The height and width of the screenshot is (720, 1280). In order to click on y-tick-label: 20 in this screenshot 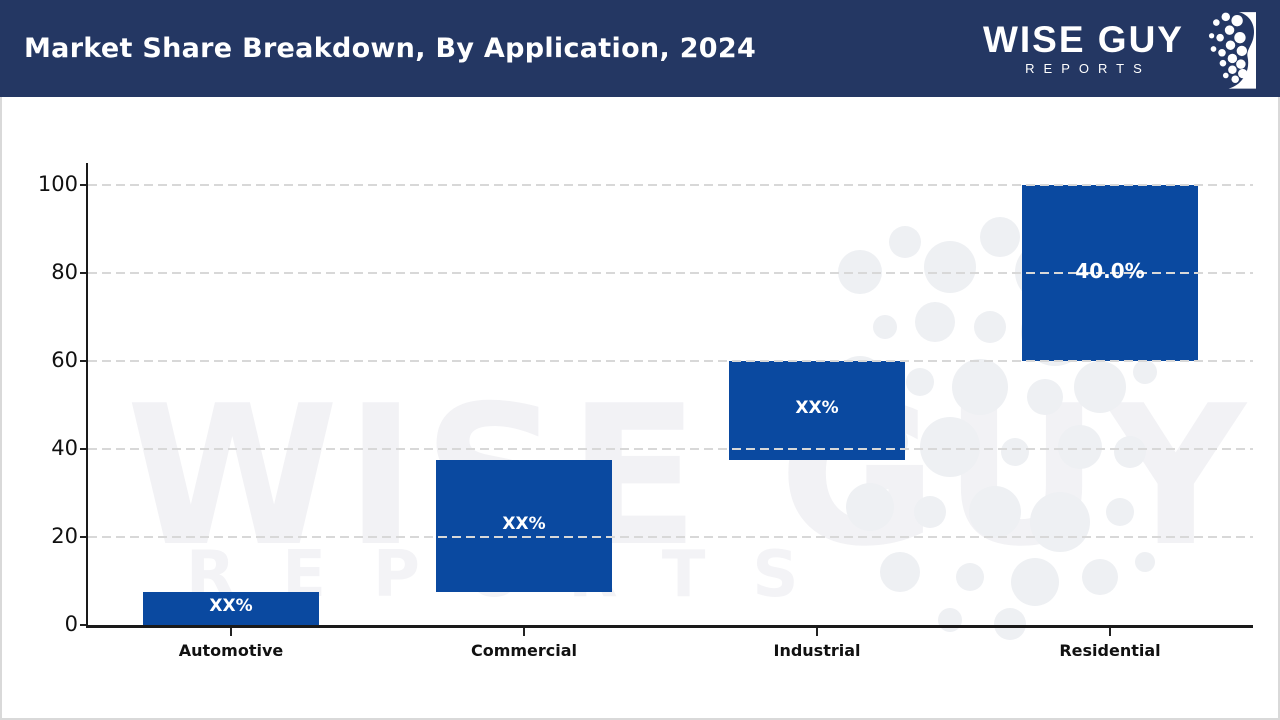, I will do `click(64, 536)`.